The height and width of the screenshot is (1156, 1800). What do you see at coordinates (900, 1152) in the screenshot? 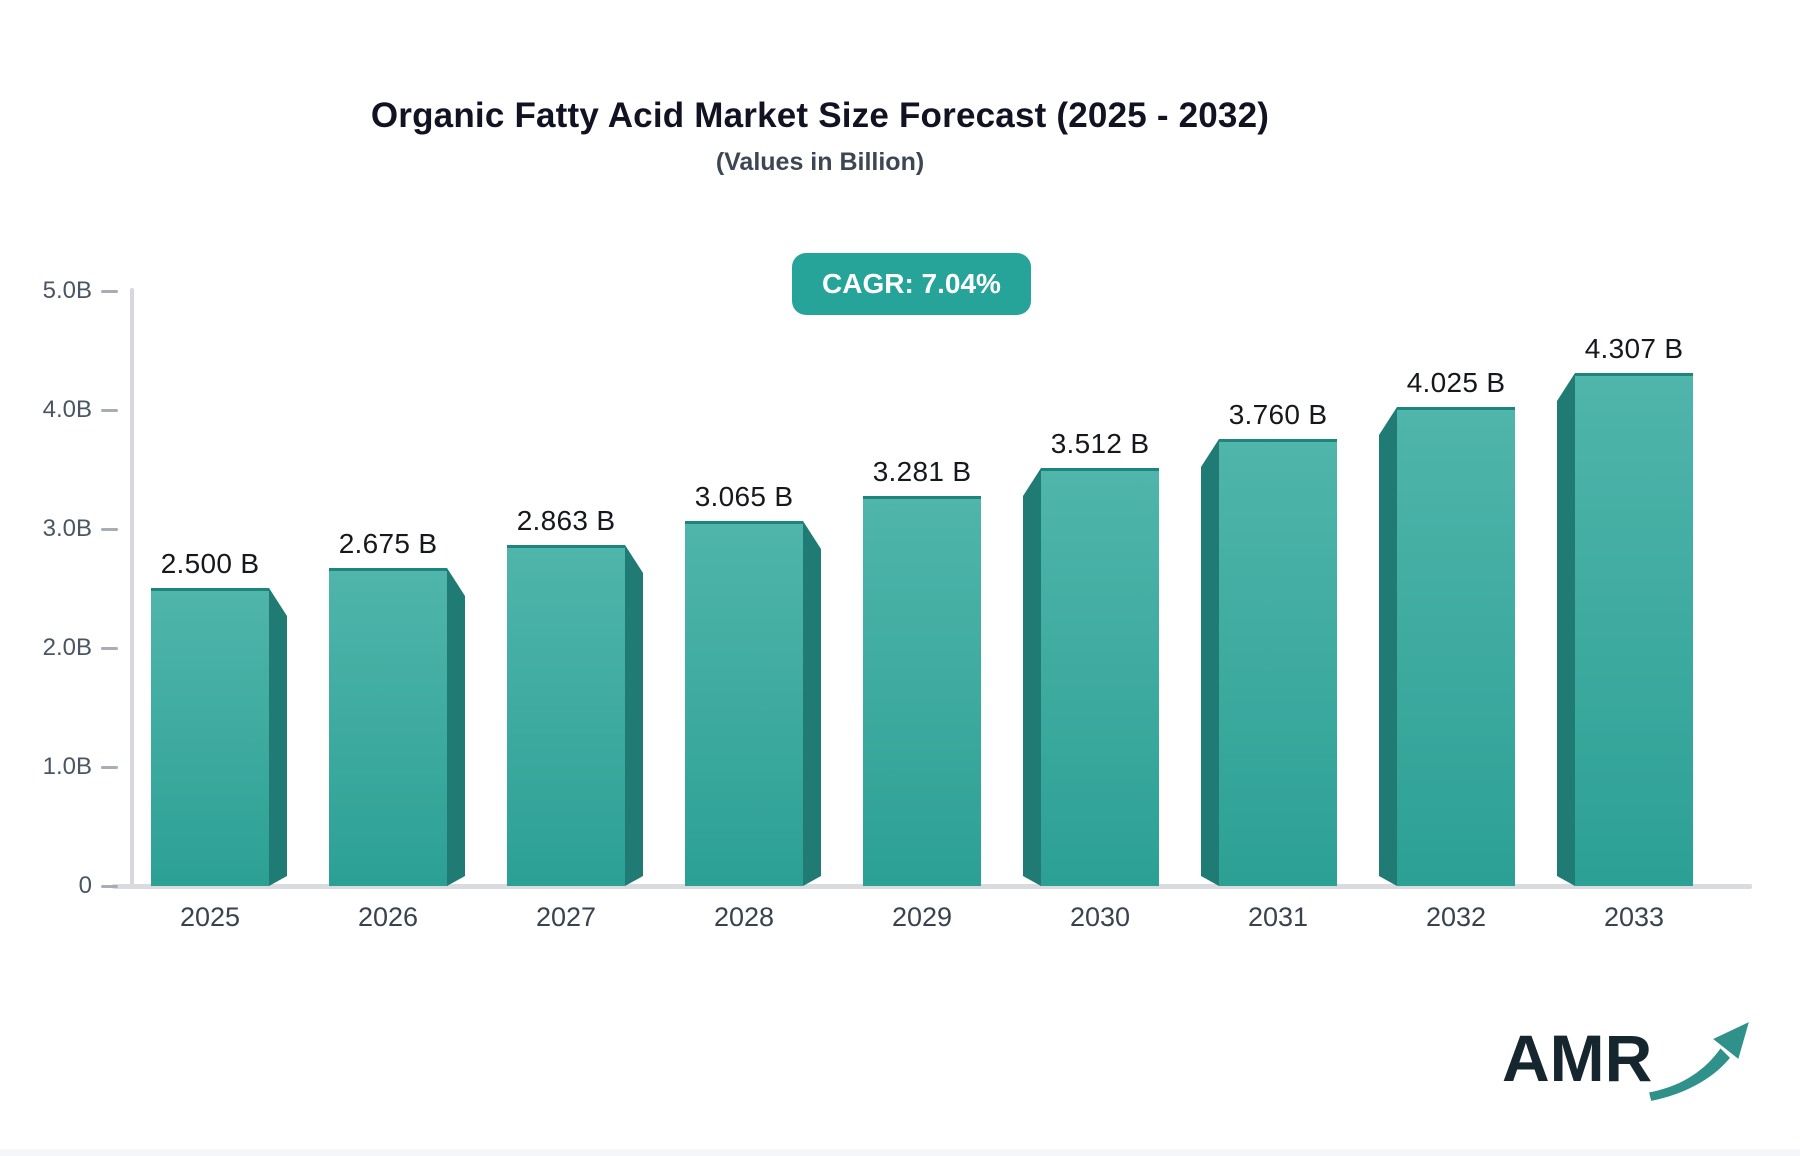
I see `bottom-edge-strip` at bounding box center [900, 1152].